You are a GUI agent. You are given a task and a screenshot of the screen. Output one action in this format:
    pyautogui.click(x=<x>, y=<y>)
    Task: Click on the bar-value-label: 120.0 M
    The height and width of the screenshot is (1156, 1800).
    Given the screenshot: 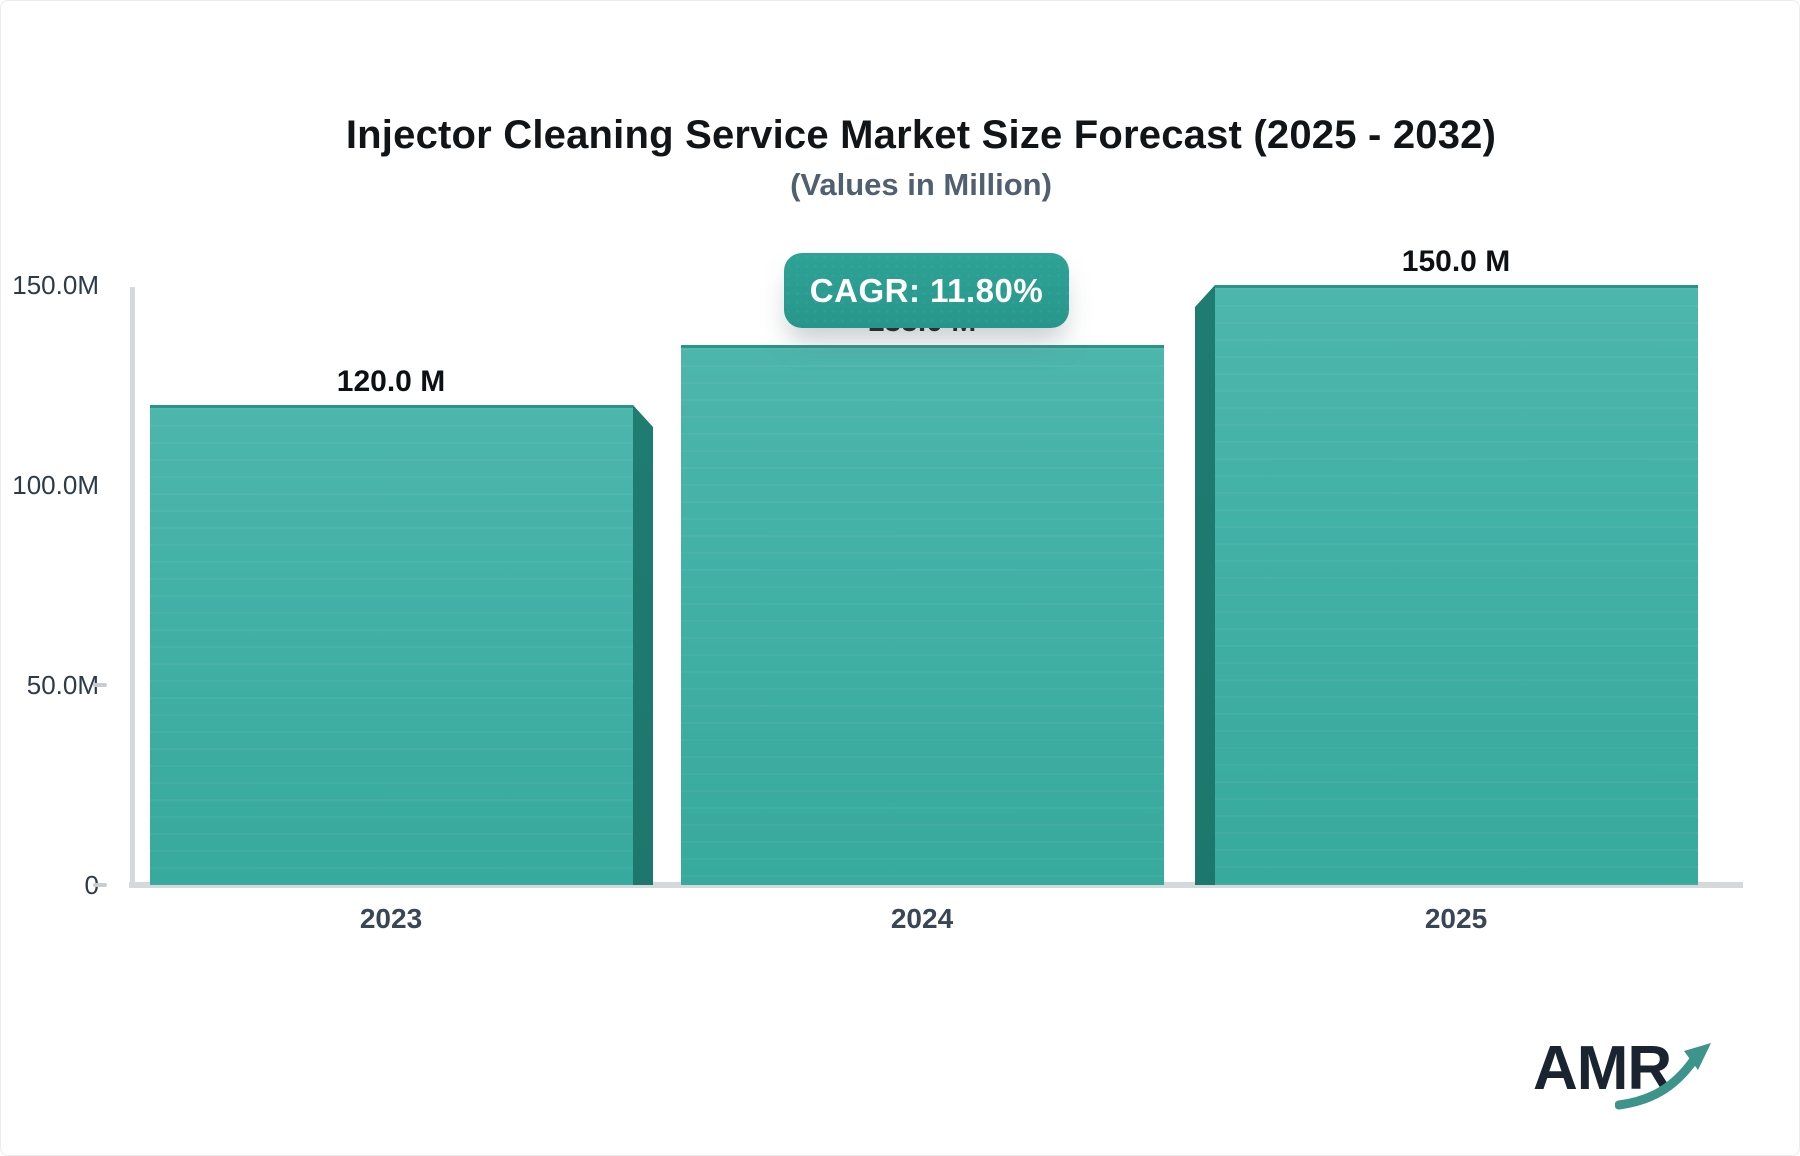 What is the action you would take?
    pyautogui.click(x=391, y=381)
    